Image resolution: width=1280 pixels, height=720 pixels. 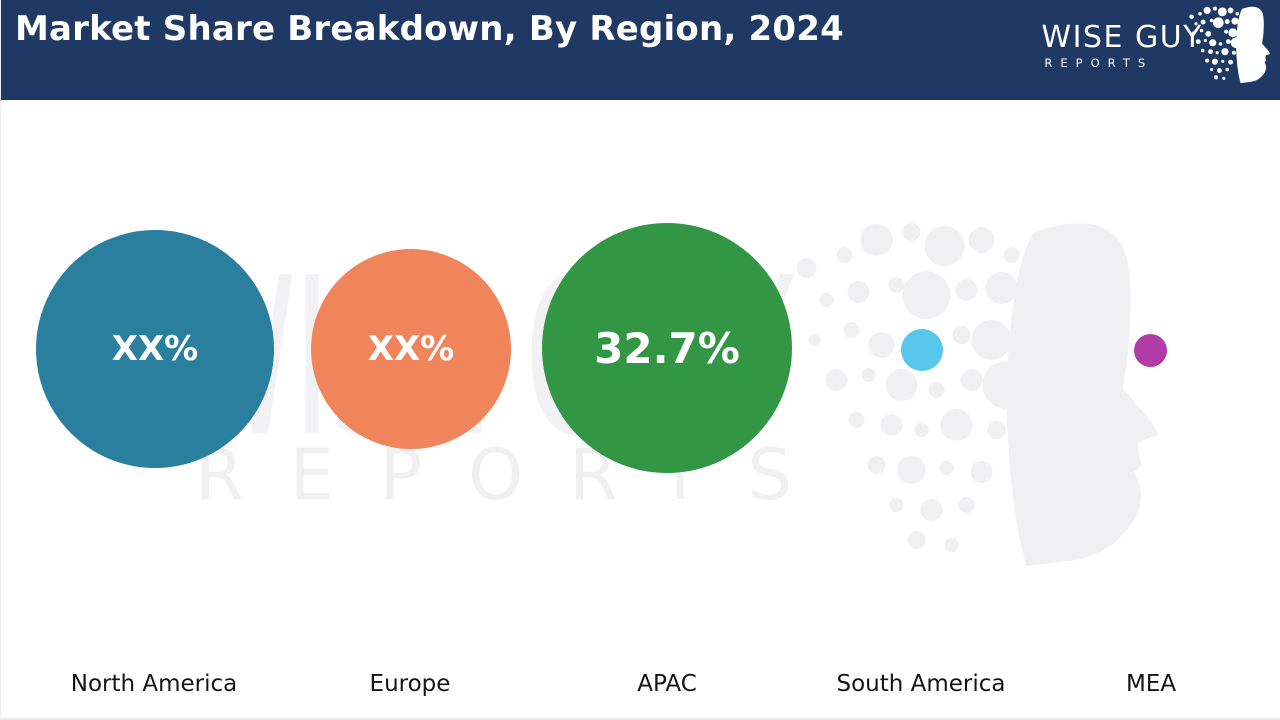 What do you see at coordinates (1150, 350) in the screenshot?
I see `bubble-mea` at bounding box center [1150, 350].